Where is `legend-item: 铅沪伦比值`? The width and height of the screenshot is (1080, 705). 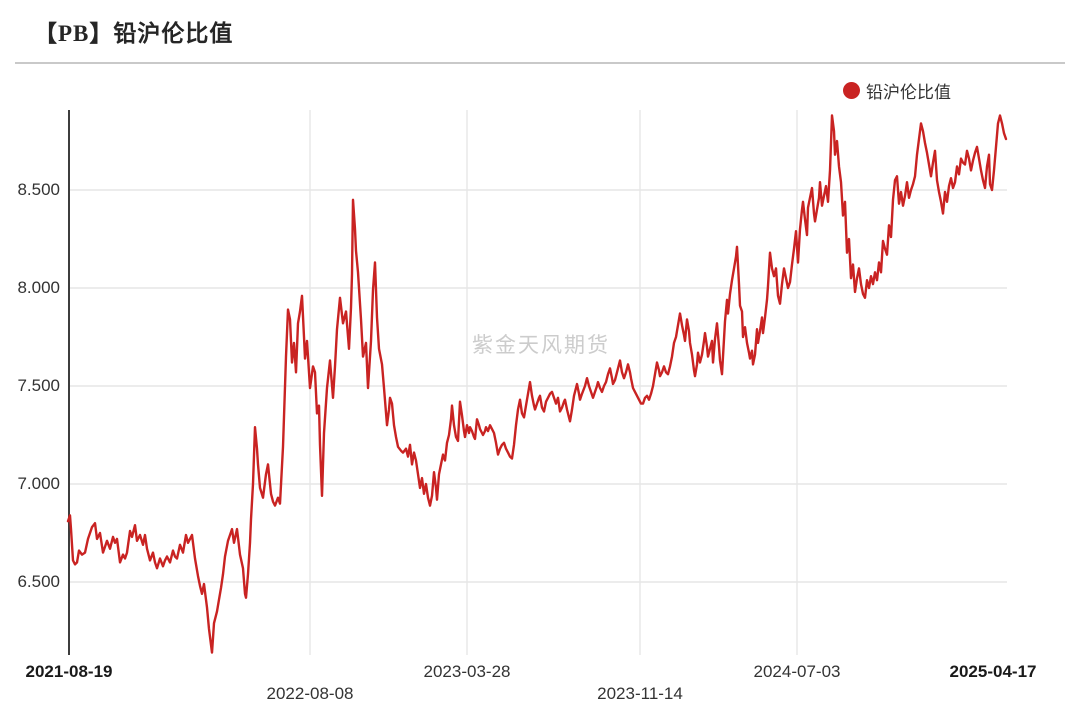
legend-item: 铅沪伦比值 is located at coordinates (897, 90).